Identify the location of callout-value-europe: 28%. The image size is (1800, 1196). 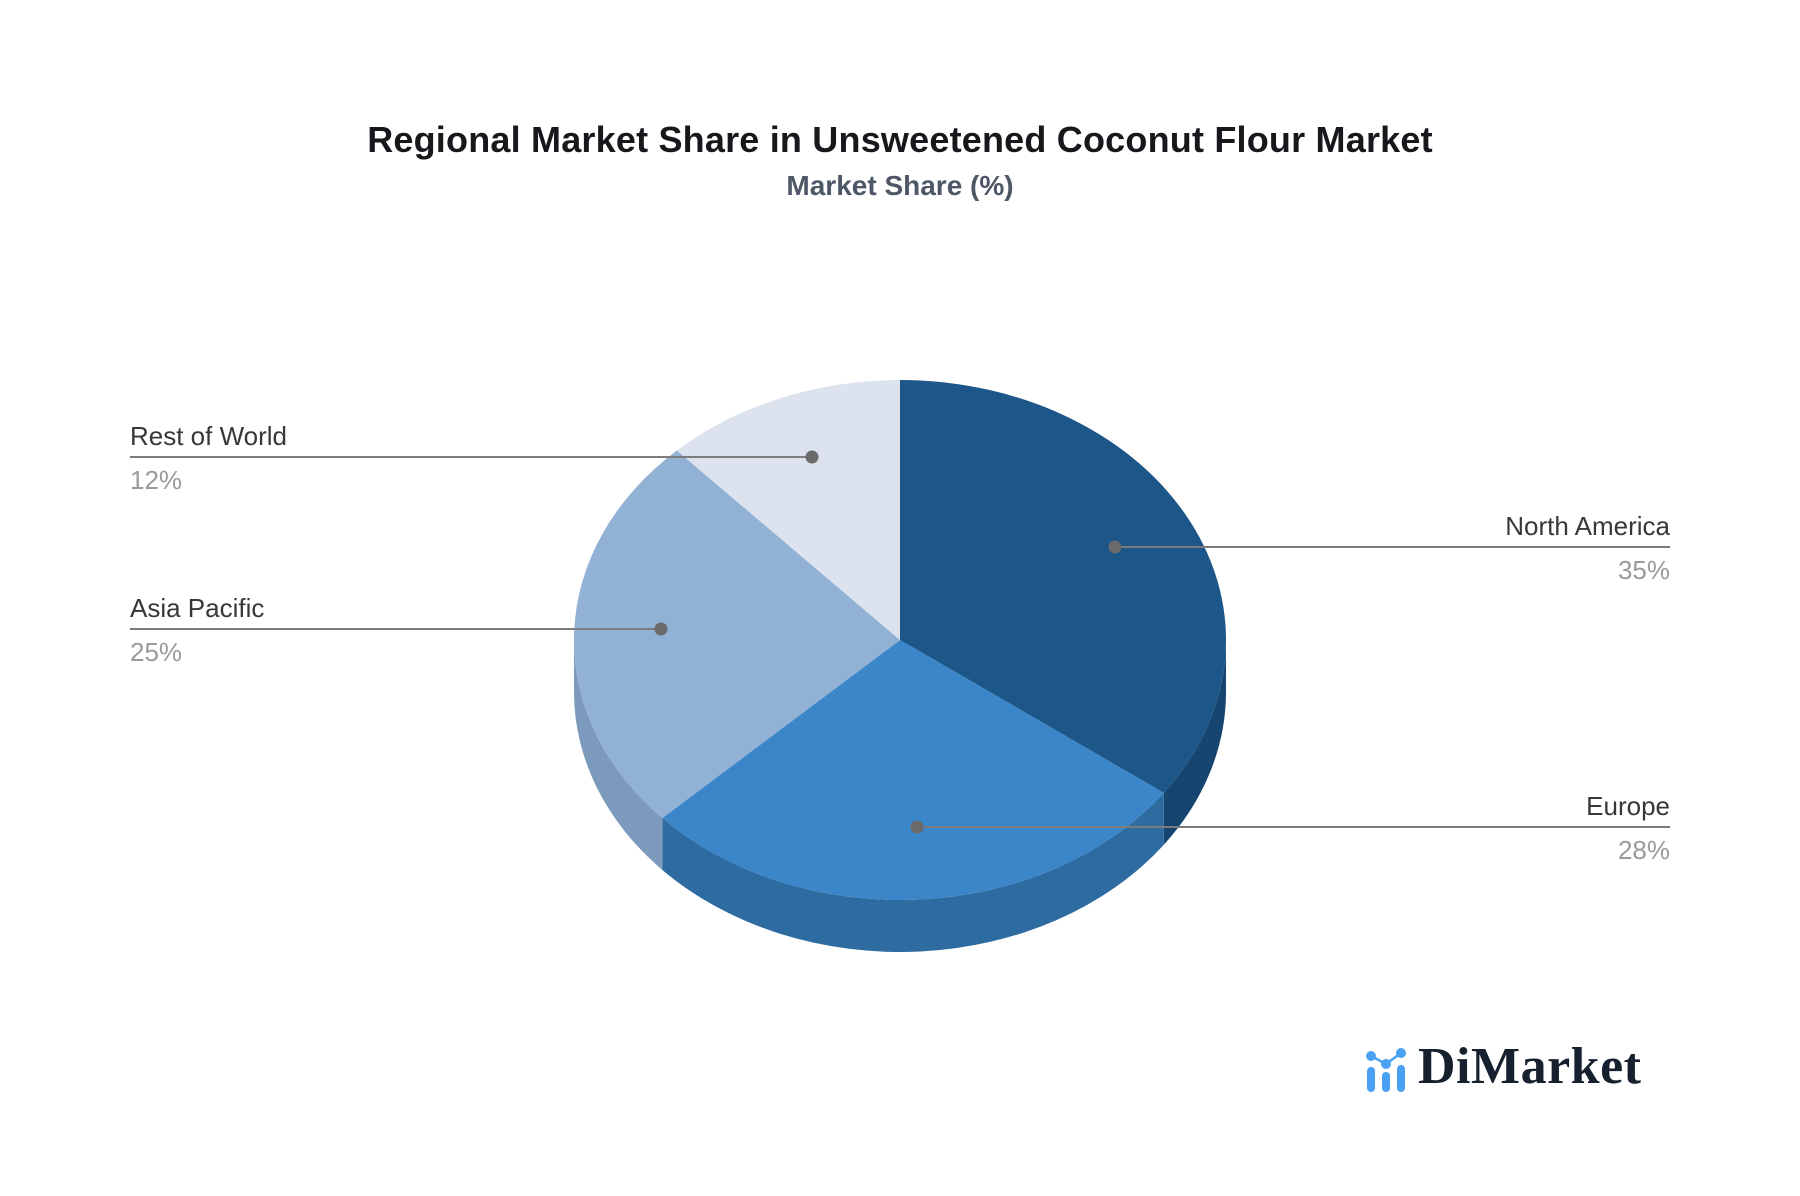
(1643, 850).